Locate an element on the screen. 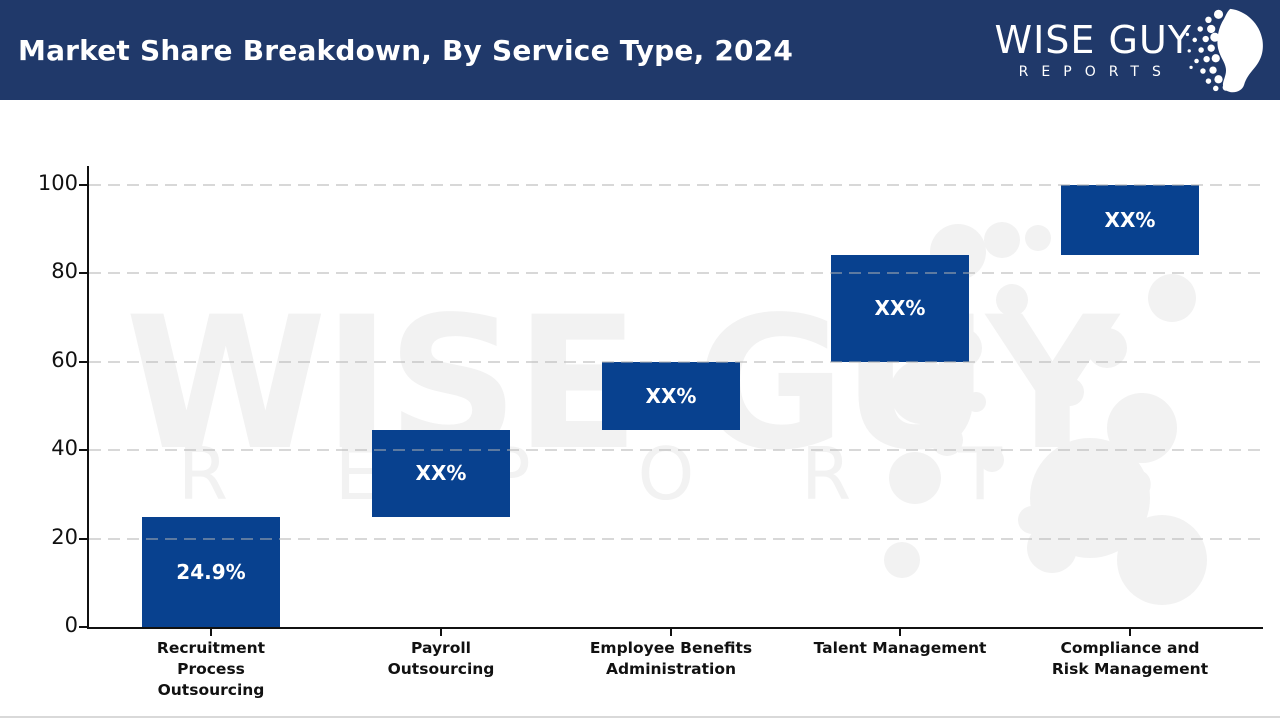 This screenshot has width=1280, height=720. x-axis-category-line: Talent Management is located at coordinates (900, 648).